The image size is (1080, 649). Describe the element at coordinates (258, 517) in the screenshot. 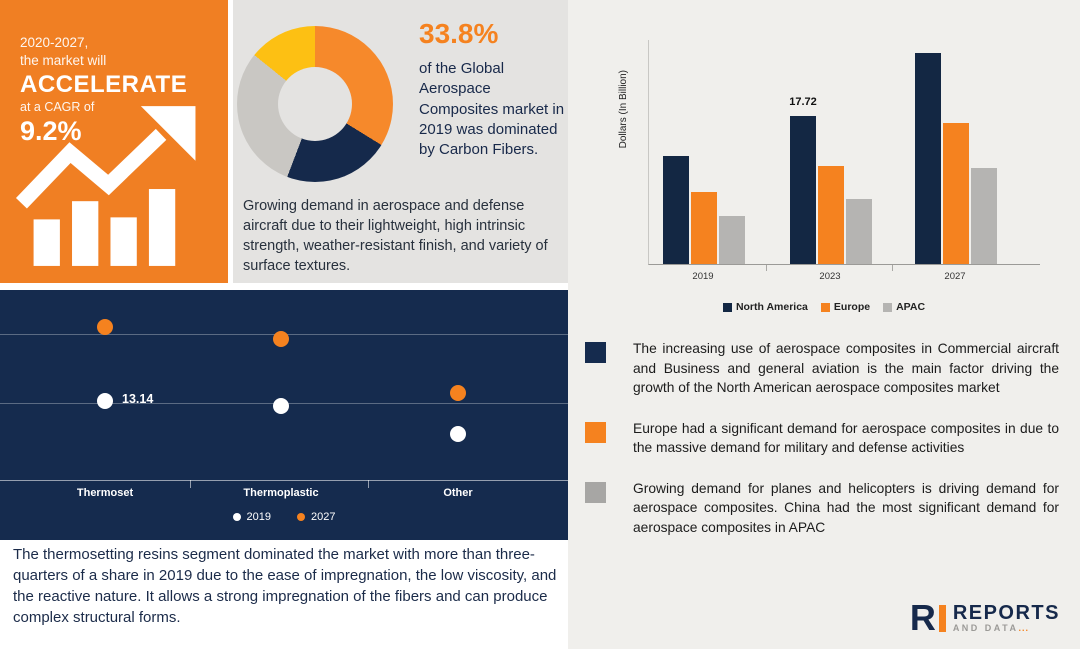

I see `legend-label-2019: 2019` at that location.